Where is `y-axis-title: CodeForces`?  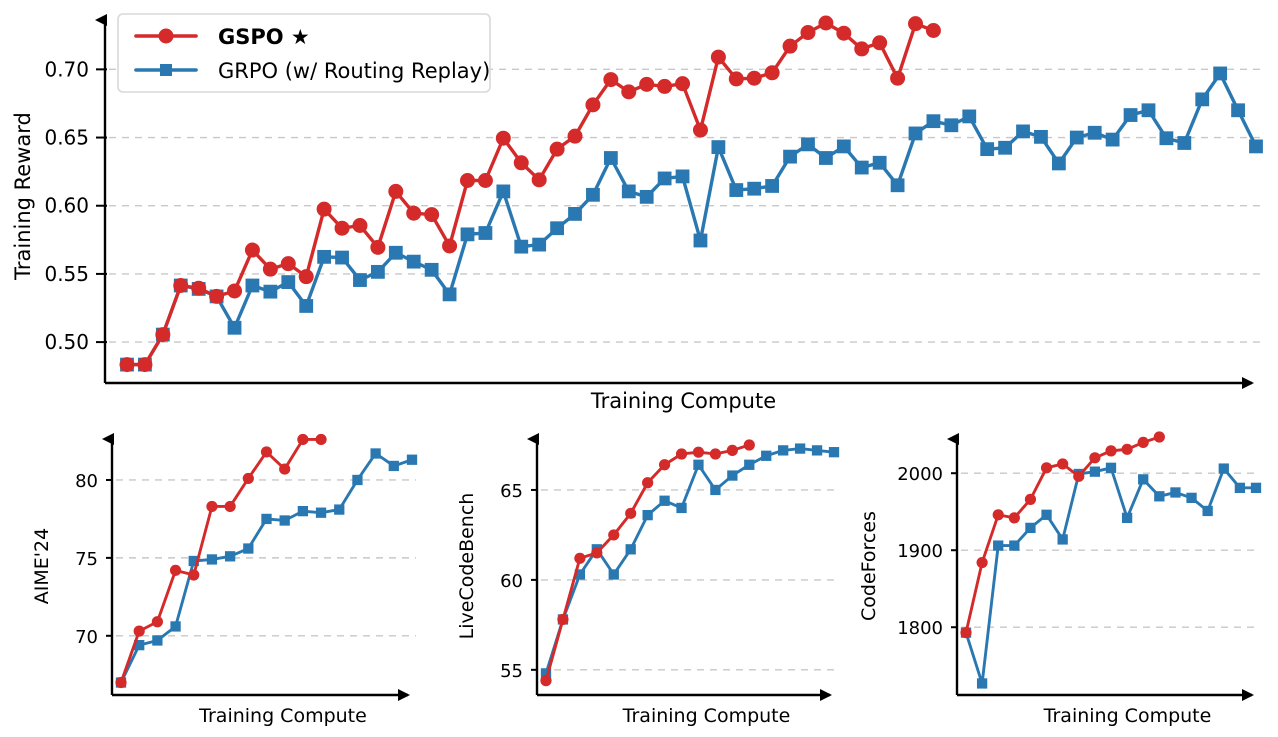
y-axis-title: CodeForces is located at coordinates (869, 566).